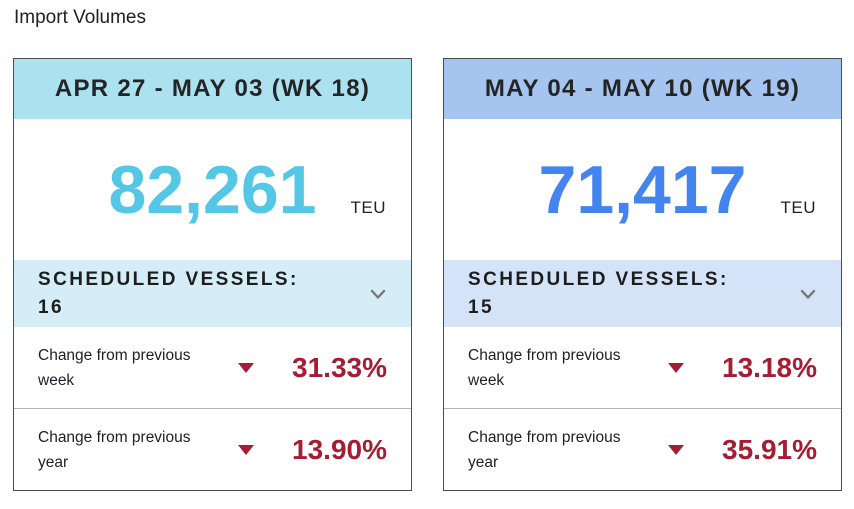  What do you see at coordinates (339, 449) in the screenshot?
I see `change-row-value: 13.90%` at bounding box center [339, 449].